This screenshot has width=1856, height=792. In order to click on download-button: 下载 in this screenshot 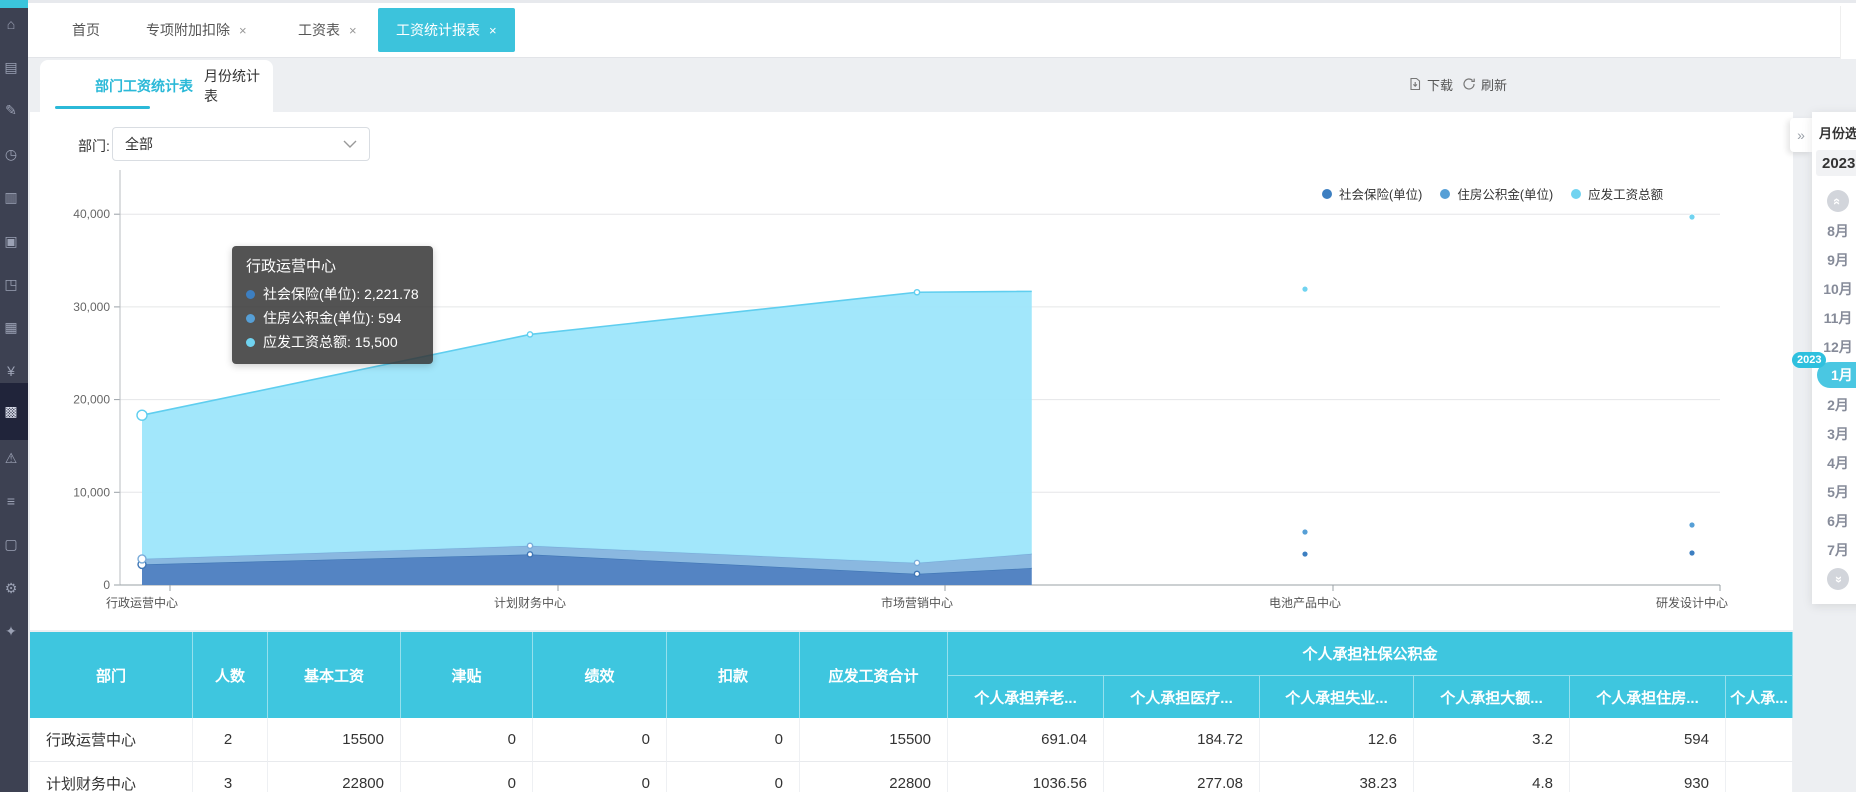, I will do `click(1430, 84)`.